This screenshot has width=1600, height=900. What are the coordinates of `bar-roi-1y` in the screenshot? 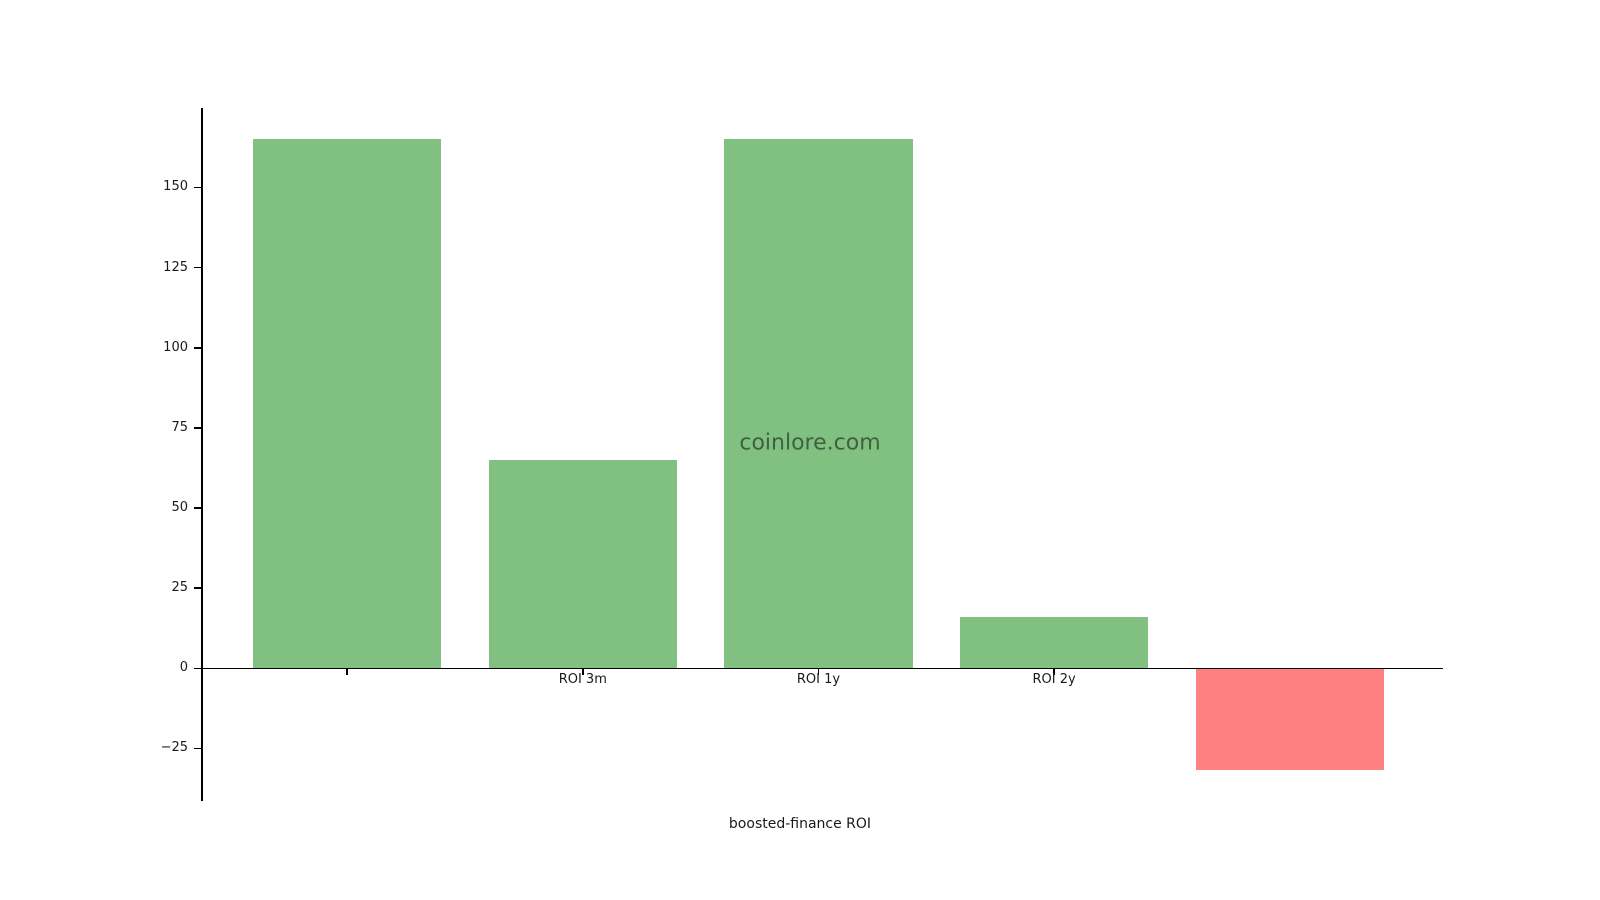 It's located at (818, 404).